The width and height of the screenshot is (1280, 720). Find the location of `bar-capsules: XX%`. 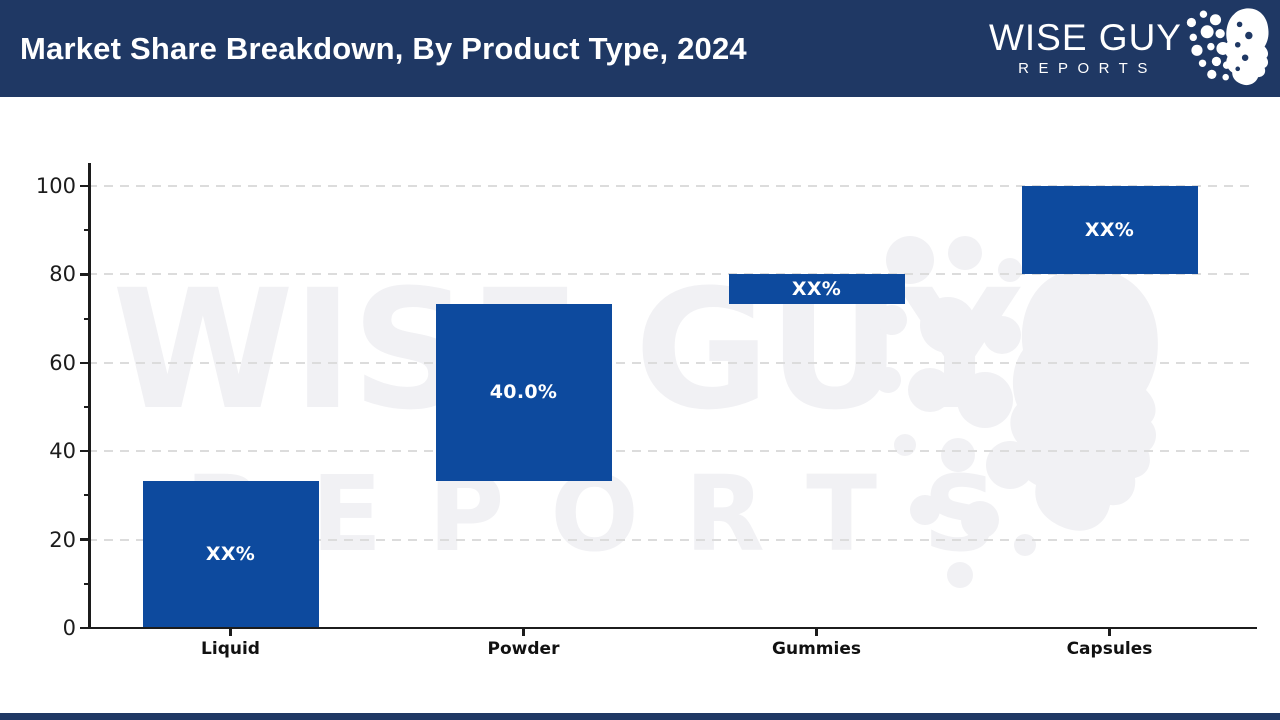

bar-capsules: XX% is located at coordinates (1109, 230).